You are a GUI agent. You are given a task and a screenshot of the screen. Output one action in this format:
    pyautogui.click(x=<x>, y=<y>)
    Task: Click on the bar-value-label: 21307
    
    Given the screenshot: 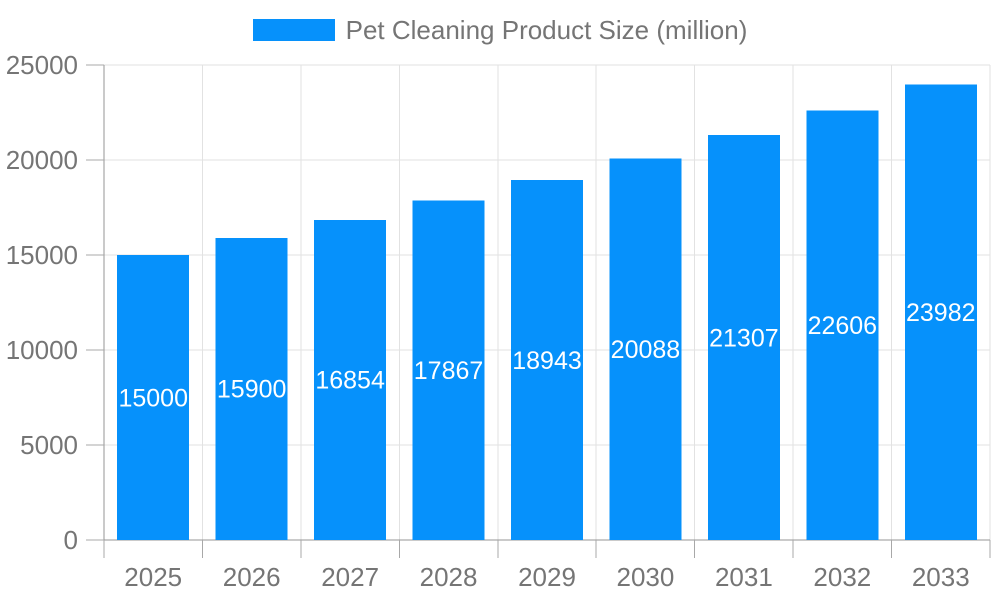 What is the action you would take?
    pyautogui.click(x=744, y=338)
    